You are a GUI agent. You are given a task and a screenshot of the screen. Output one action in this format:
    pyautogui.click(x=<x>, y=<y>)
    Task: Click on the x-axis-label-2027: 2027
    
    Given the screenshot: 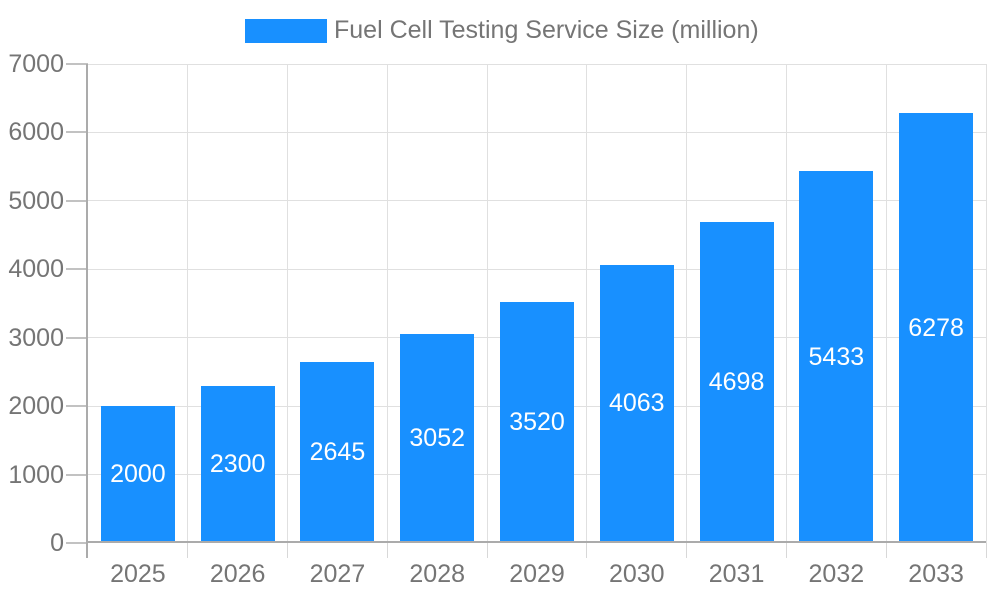 What is the action you would take?
    pyautogui.click(x=337, y=574)
    